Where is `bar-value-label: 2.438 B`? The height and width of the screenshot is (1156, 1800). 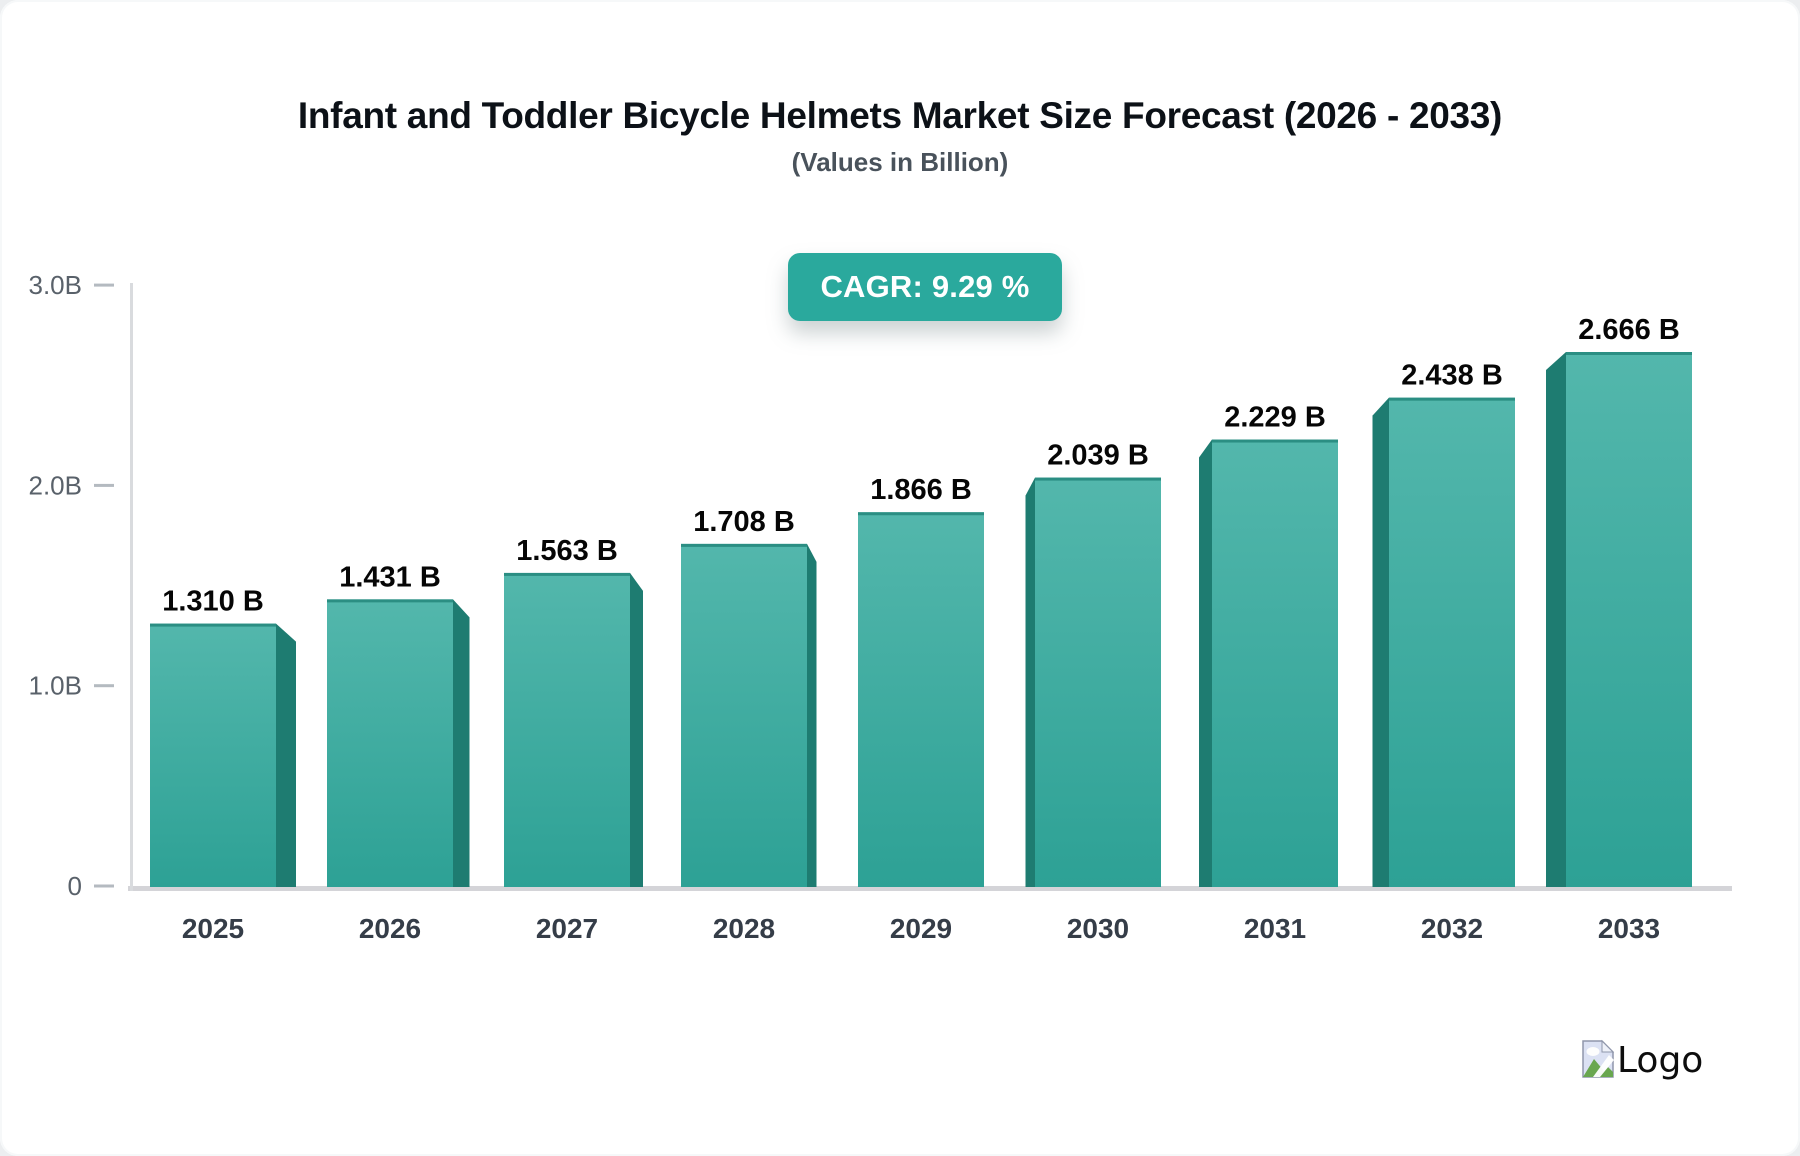
bar-value-label: 2.438 B is located at coordinates (1452, 376).